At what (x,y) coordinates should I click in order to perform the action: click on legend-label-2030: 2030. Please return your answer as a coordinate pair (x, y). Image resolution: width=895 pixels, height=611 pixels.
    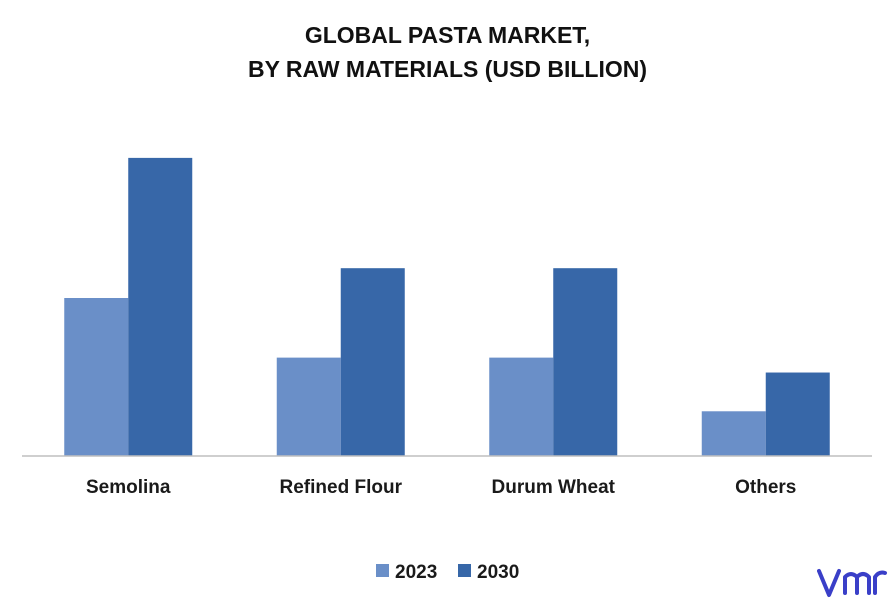
    Looking at the image, I should click on (498, 572).